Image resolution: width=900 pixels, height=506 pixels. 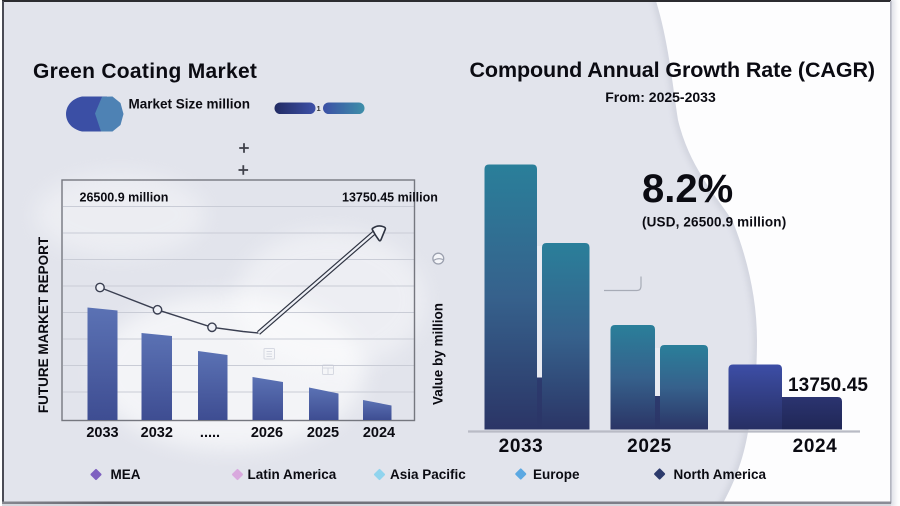 I want to click on svg-text: From: 2025-2033, so click(x=660, y=97).